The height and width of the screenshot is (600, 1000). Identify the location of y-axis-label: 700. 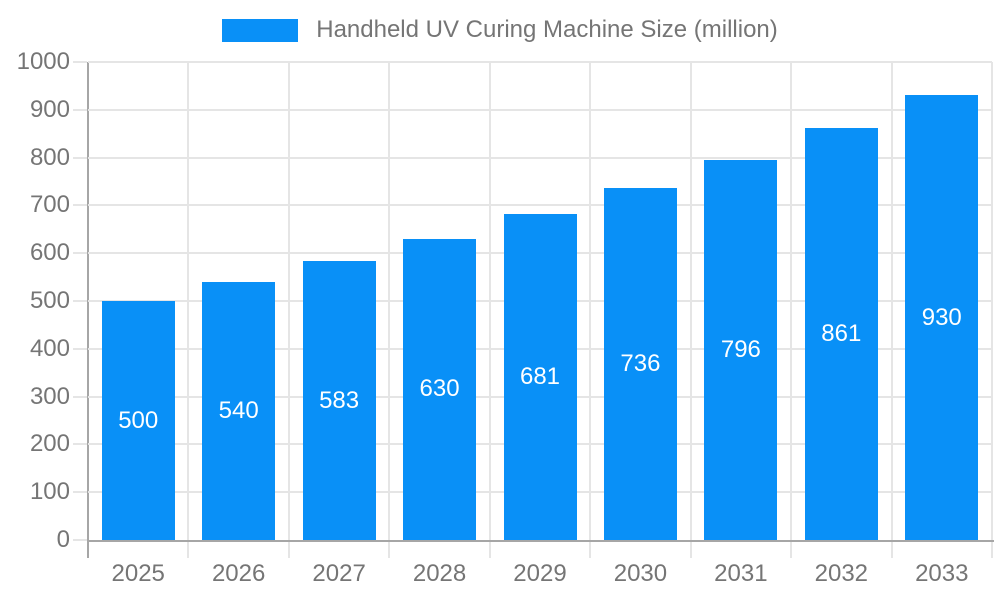
(49, 205).